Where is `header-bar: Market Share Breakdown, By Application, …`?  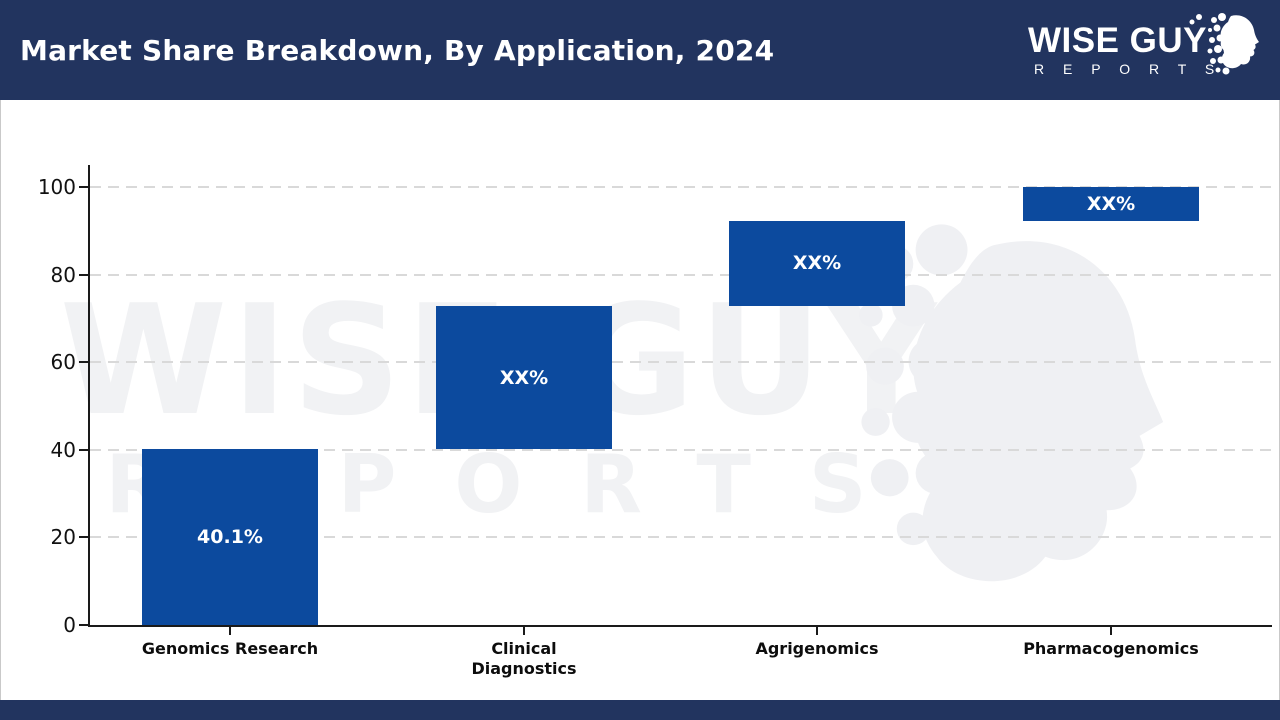 header-bar: Market Share Breakdown, By Application, … is located at coordinates (640, 50).